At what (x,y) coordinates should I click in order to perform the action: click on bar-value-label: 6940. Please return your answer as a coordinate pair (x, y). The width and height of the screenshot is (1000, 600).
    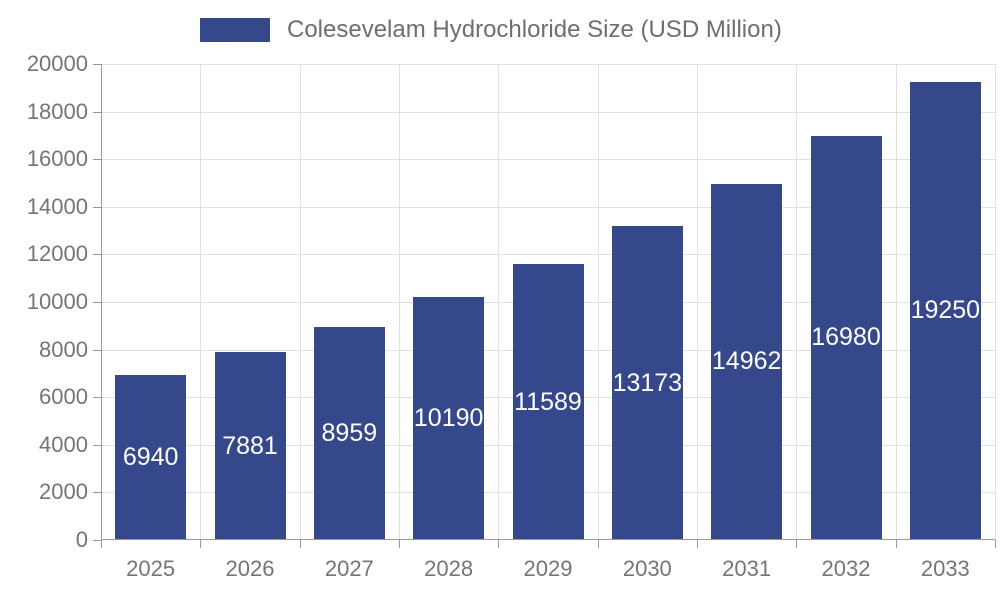
    Looking at the image, I should click on (150, 456).